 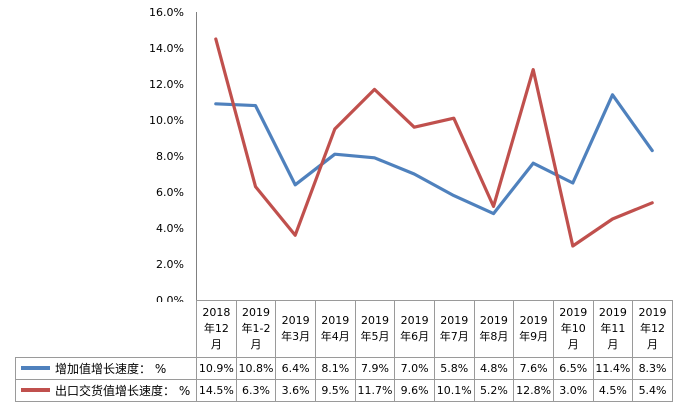 What do you see at coordinates (652, 329) in the screenshot?
I see `category-label: 2019 年12 月` at bounding box center [652, 329].